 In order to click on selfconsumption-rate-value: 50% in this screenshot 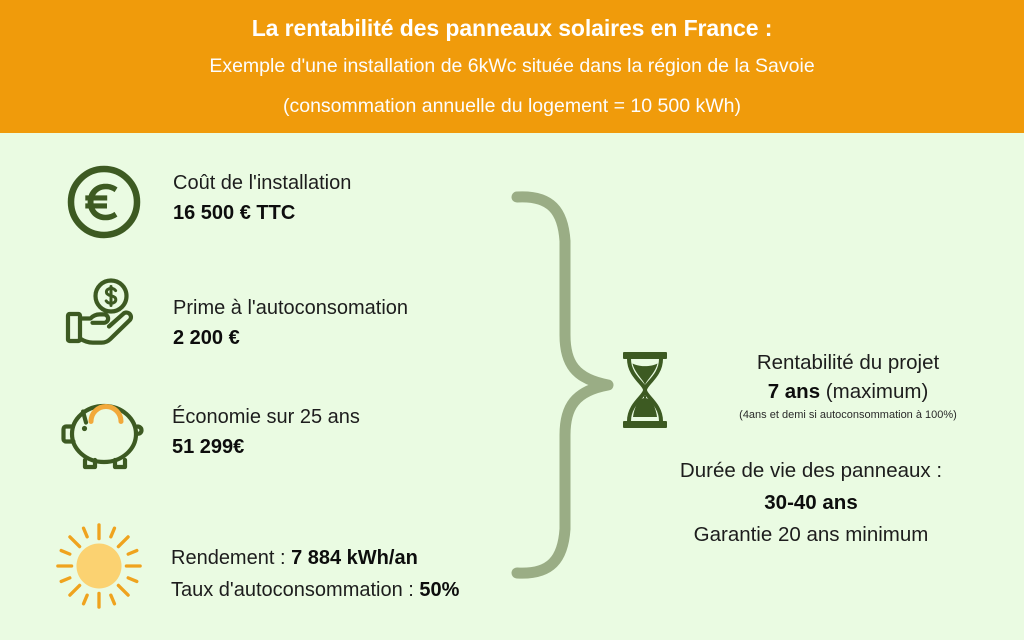, I will do `click(439, 590)`.